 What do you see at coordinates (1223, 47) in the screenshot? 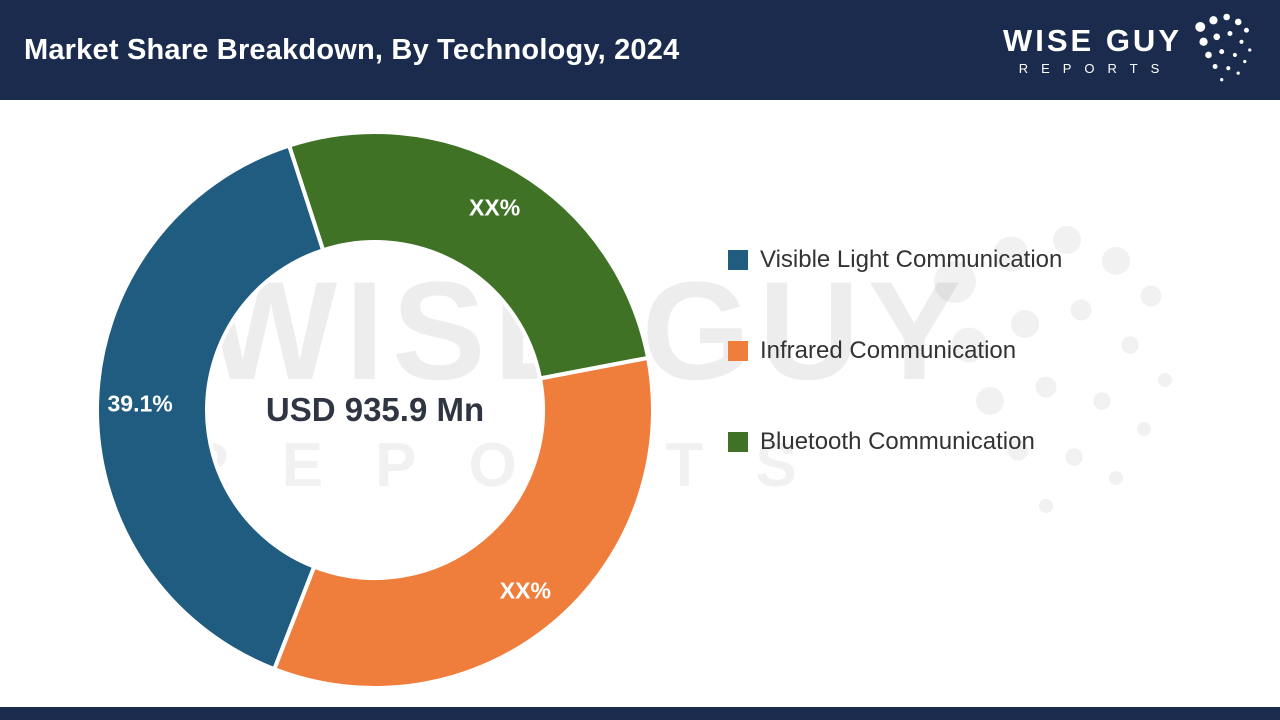
I see `brand-logo-head-icon` at bounding box center [1223, 47].